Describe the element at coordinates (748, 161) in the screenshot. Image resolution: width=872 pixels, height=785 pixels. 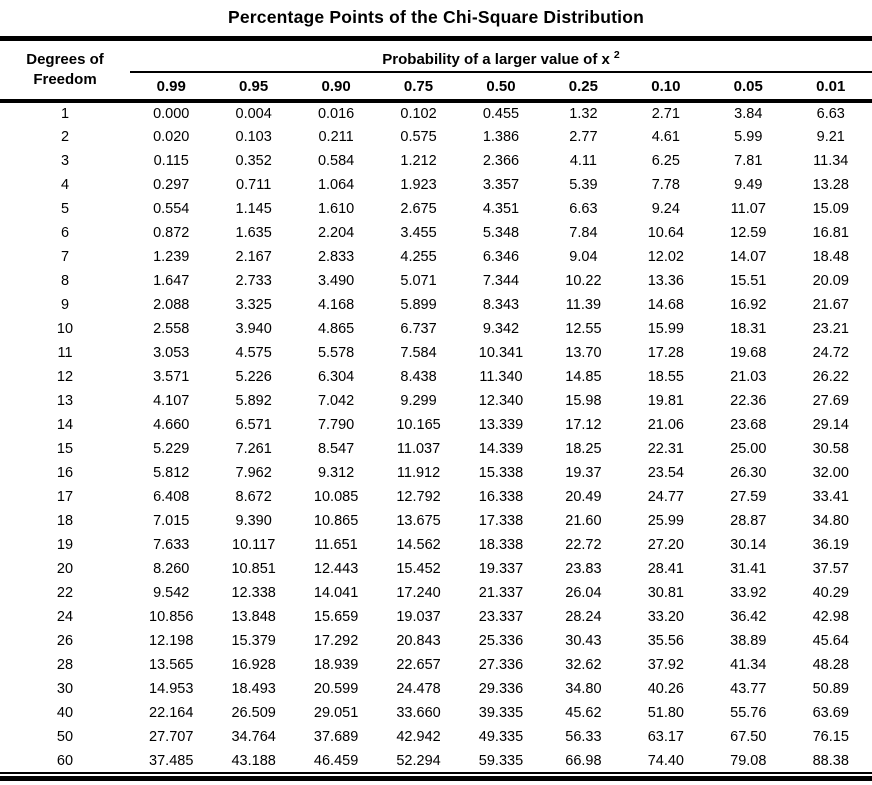
I see `value-cell: 7.81` at that location.